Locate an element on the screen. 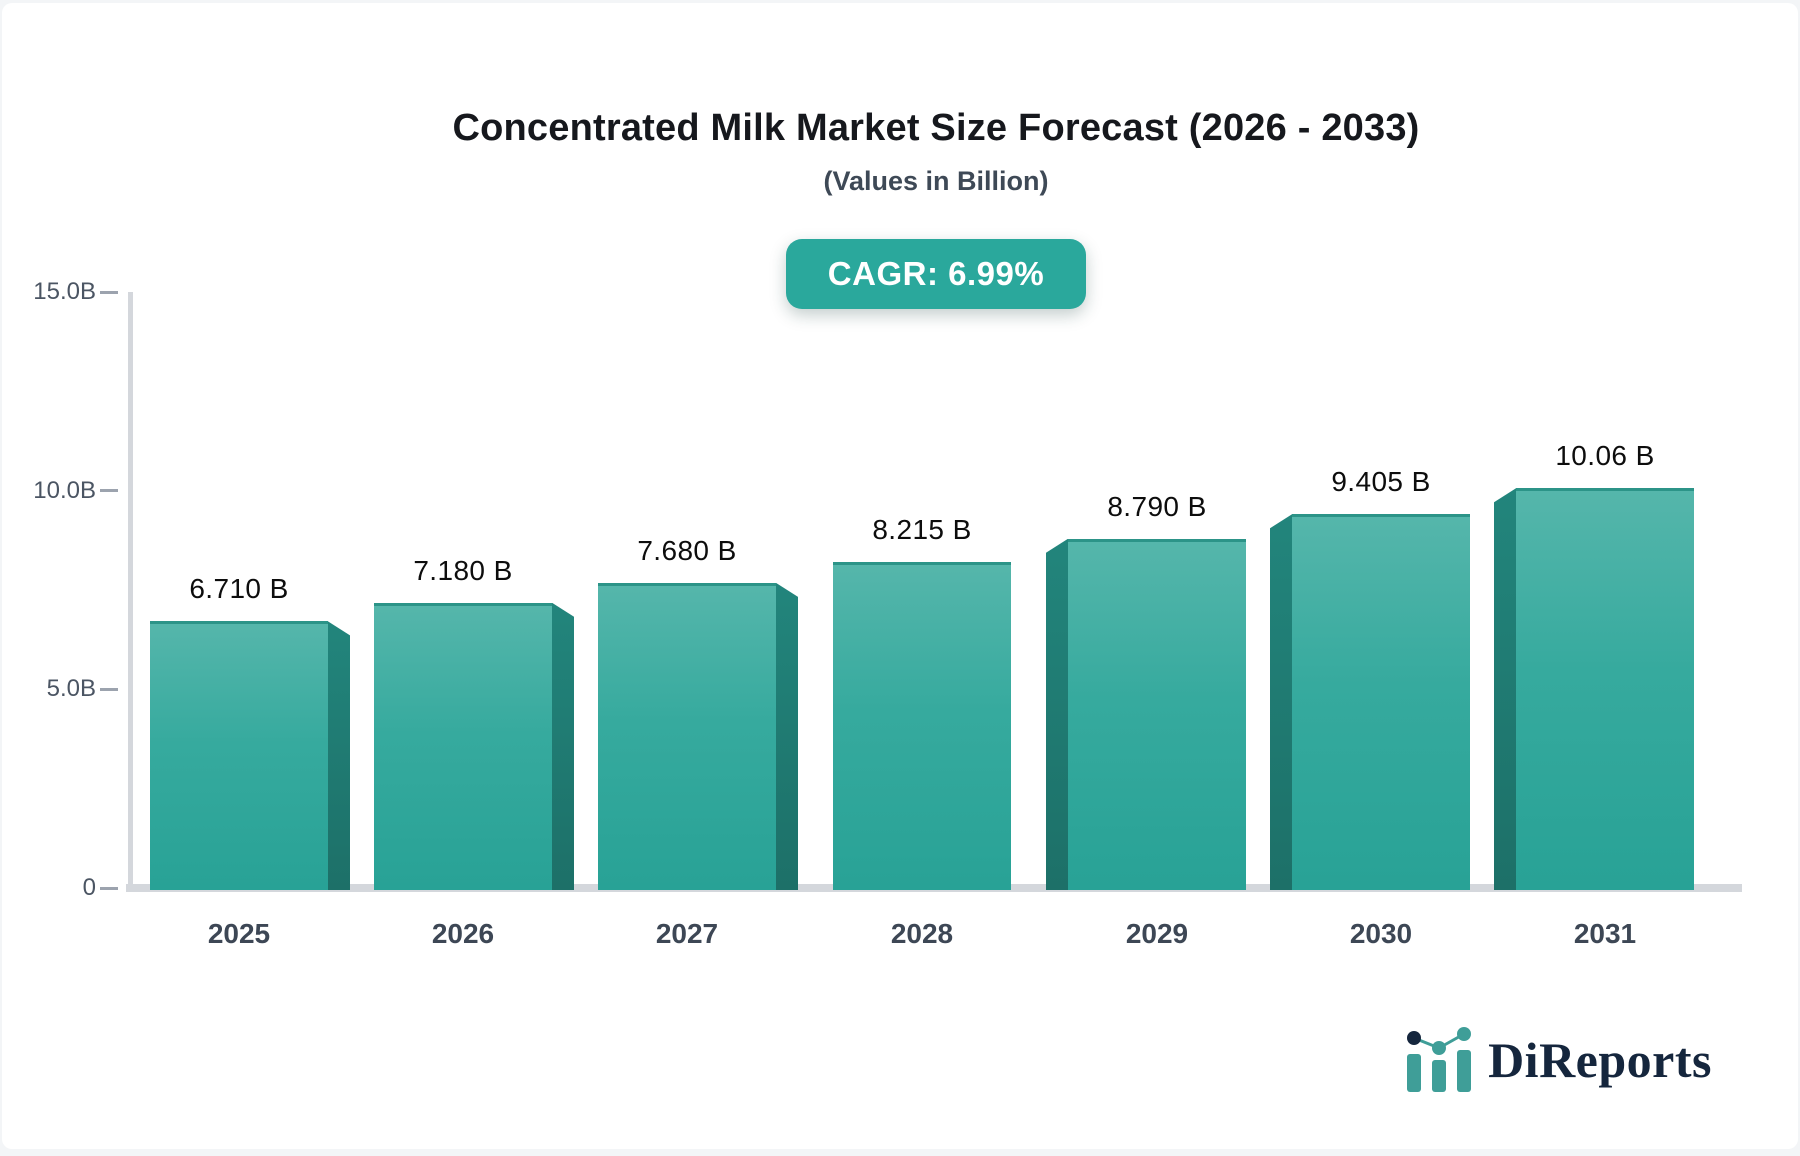 The image size is (1800, 1156). bar-value-label: 7.180 B is located at coordinates (463, 570).